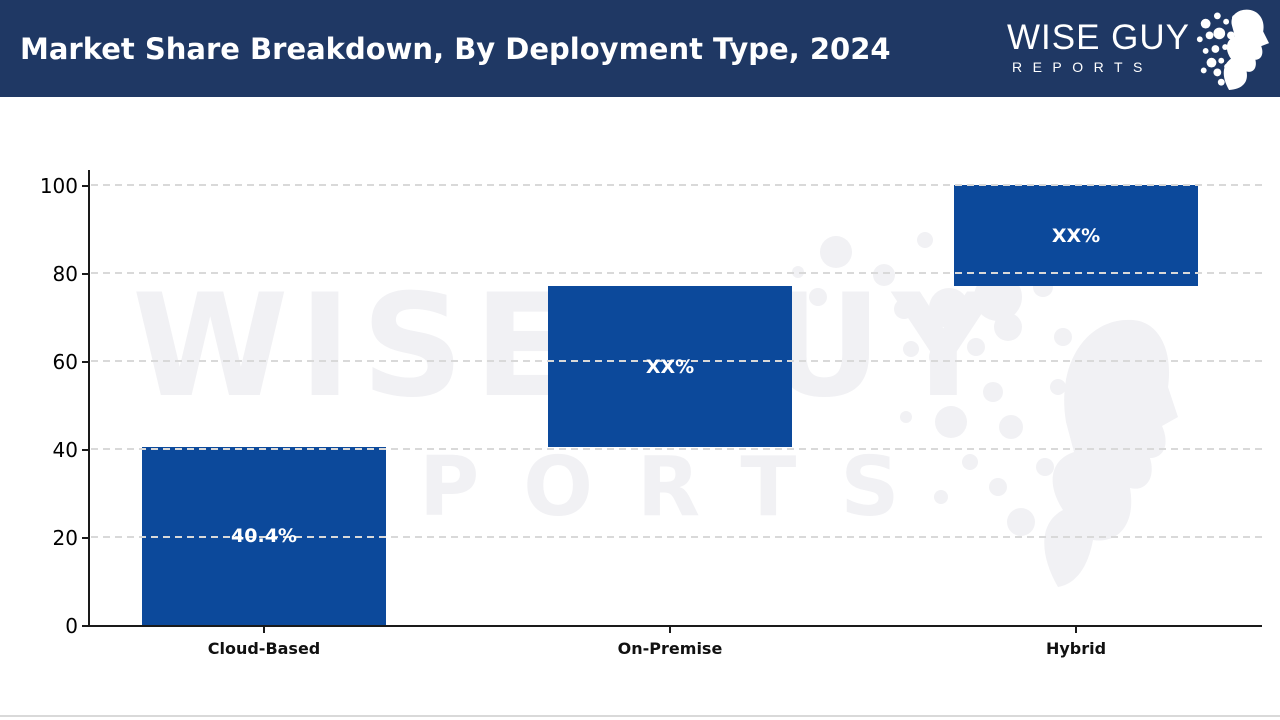  Describe the element at coordinates (58, 186) in the screenshot. I see `y-tick-label: 100` at that location.